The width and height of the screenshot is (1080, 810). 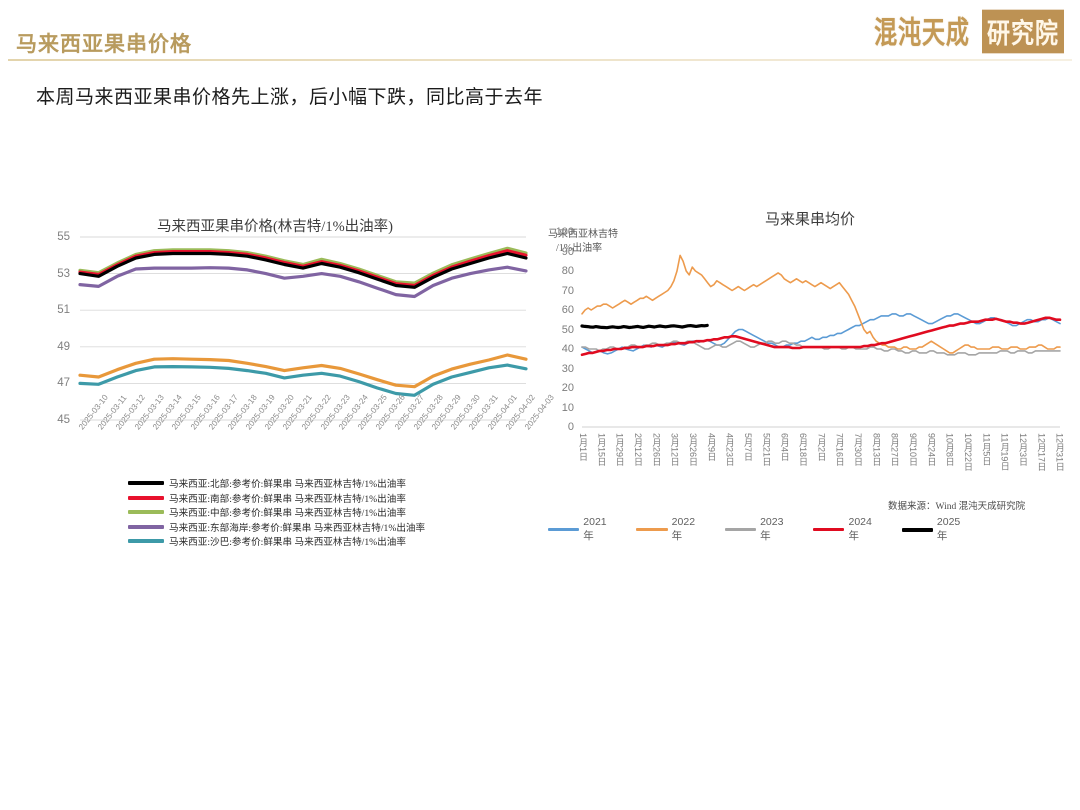 What do you see at coordinates (846, 529) in the screenshot?
I see `right-legend-item: 2024年` at bounding box center [846, 529].